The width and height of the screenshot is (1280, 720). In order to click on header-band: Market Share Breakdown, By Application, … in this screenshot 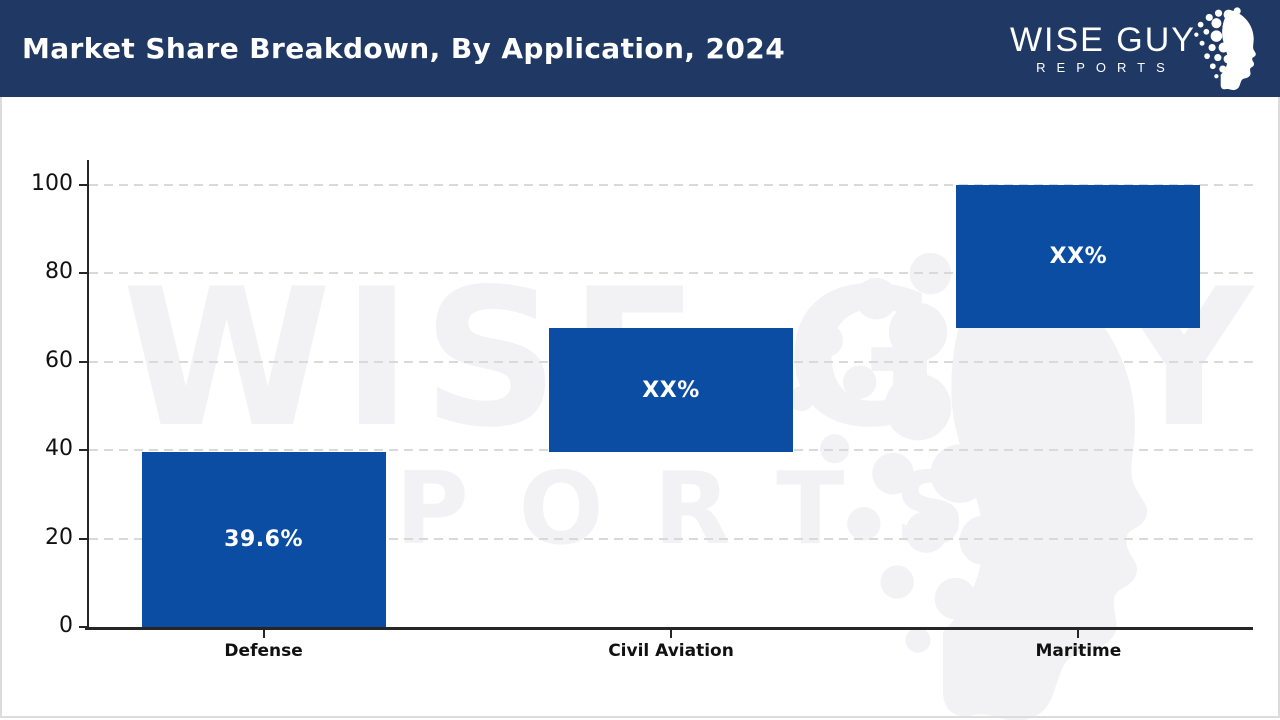, I will do `click(640, 48)`.